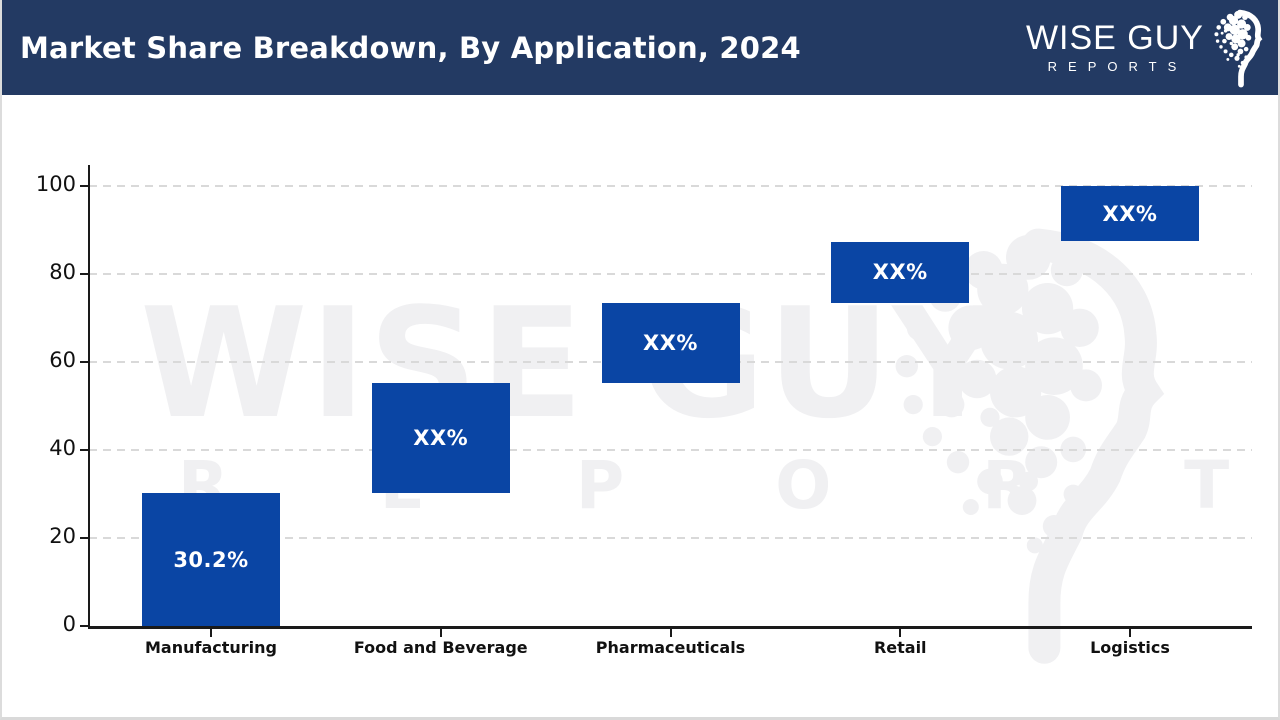  Describe the element at coordinates (62, 448) in the screenshot. I see `y-axis-tick-label: 40` at that location.